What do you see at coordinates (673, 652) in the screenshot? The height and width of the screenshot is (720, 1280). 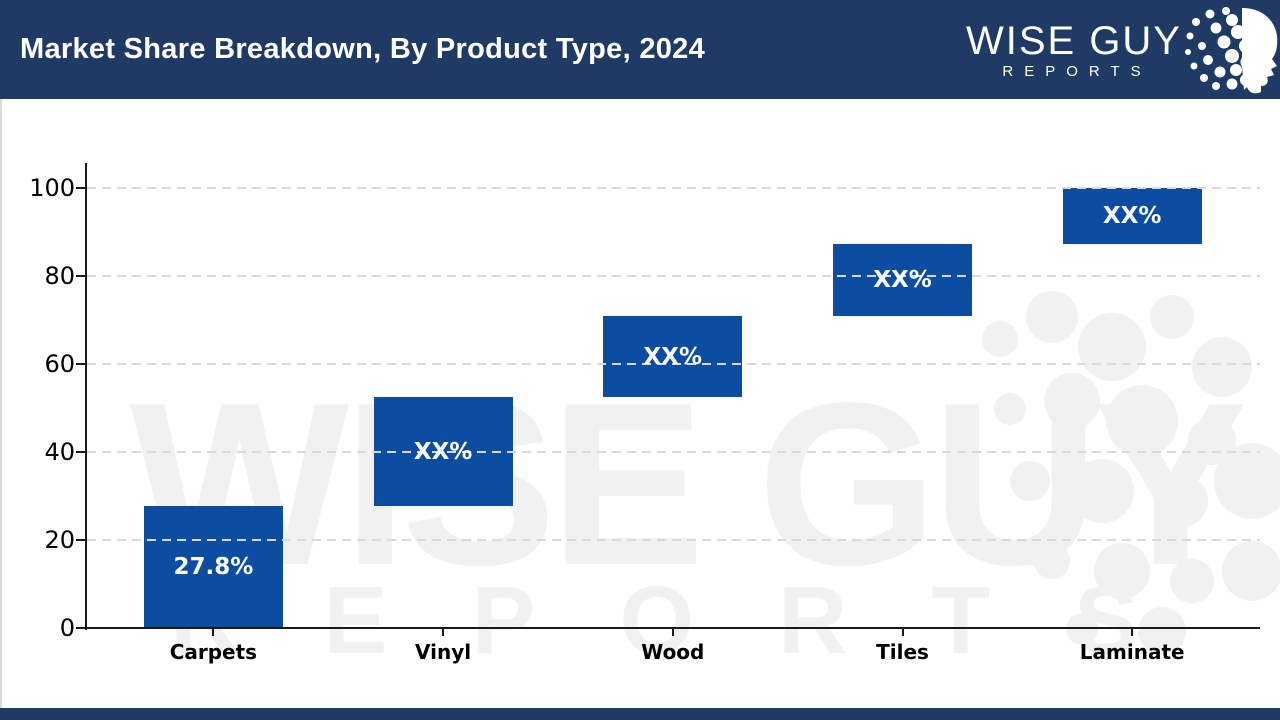 I see `x-axis-label-wood: Wood` at bounding box center [673, 652].